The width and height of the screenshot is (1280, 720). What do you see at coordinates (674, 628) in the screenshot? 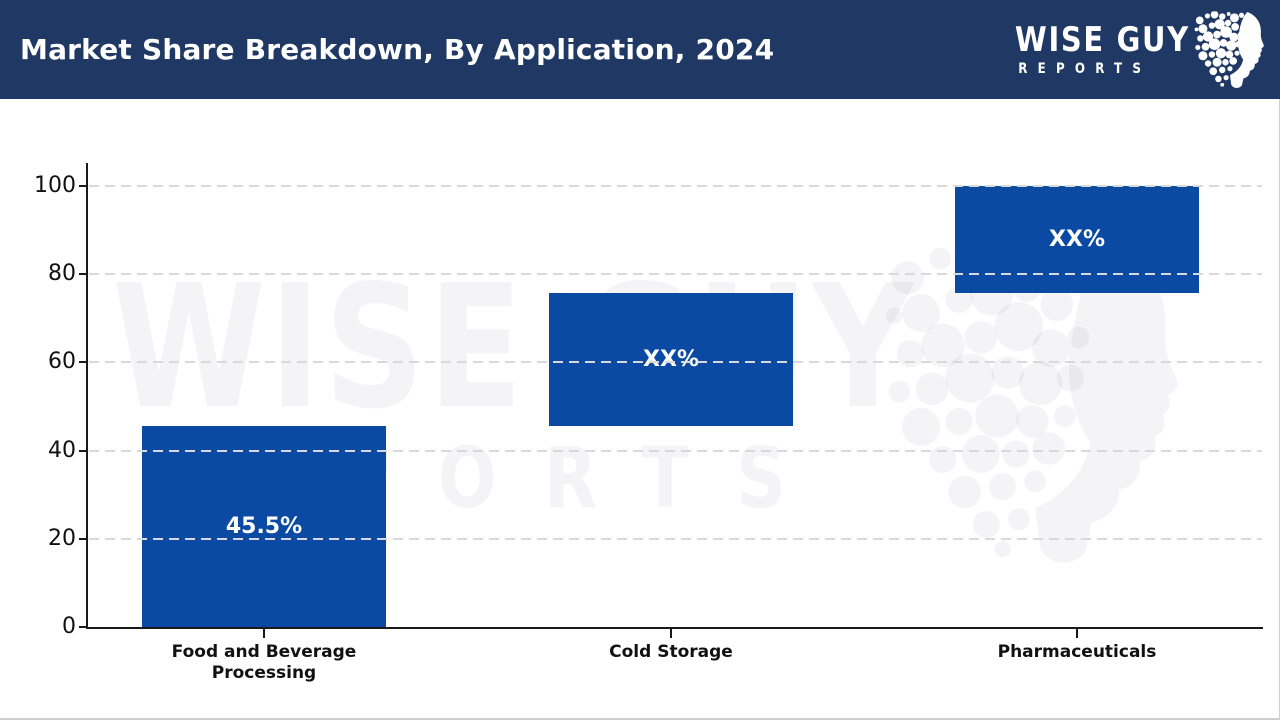
I see `x-axis-spine` at bounding box center [674, 628].